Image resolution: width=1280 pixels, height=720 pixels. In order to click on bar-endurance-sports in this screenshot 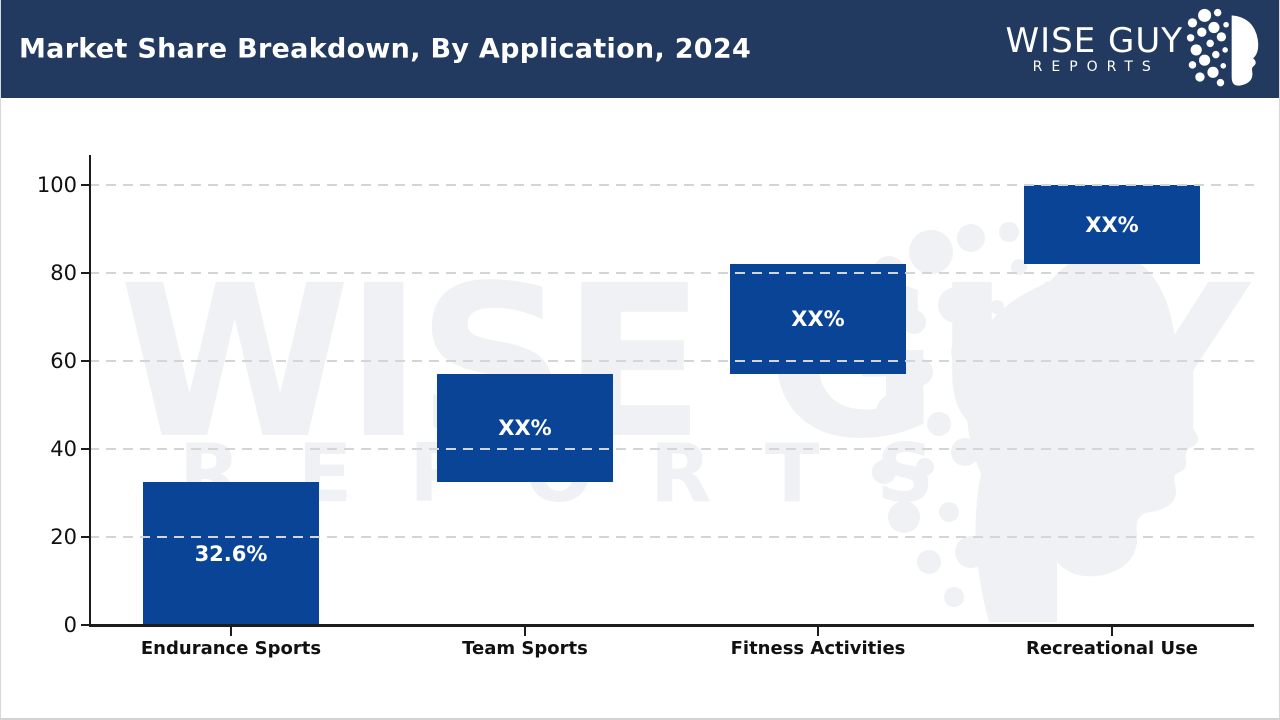, I will do `click(231, 553)`.